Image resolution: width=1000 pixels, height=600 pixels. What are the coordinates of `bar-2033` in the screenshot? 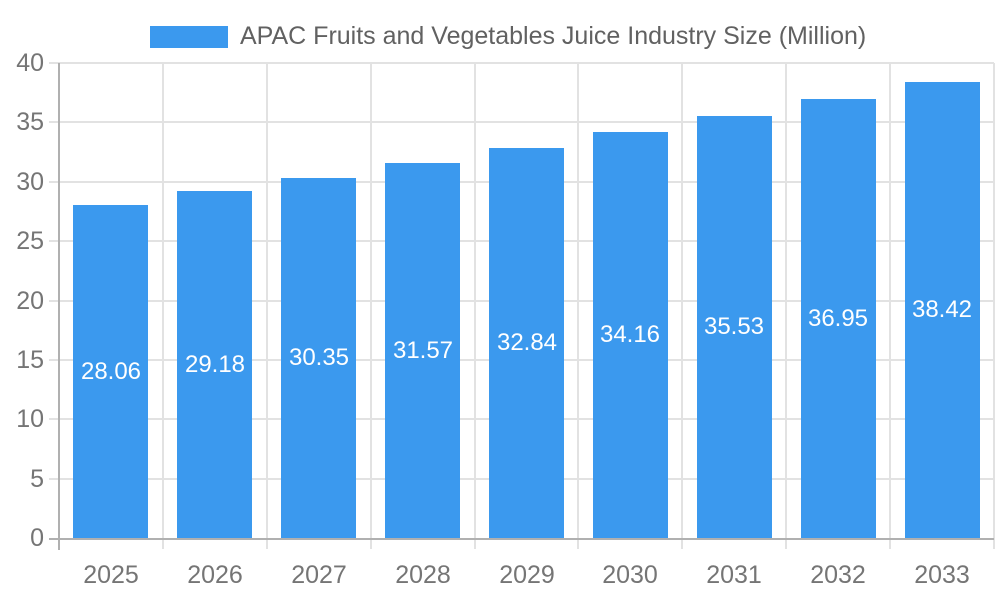 It's located at (942, 310).